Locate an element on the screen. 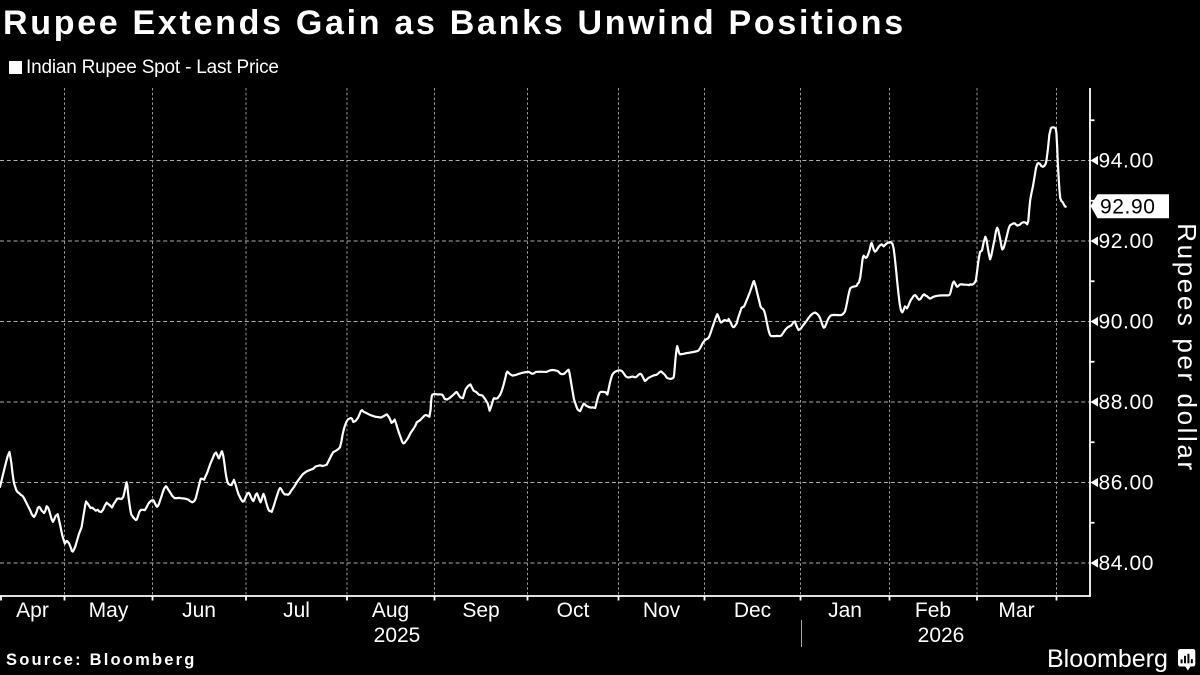 The image size is (1200, 675). svg-text: 2026 is located at coordinates (941, 635).